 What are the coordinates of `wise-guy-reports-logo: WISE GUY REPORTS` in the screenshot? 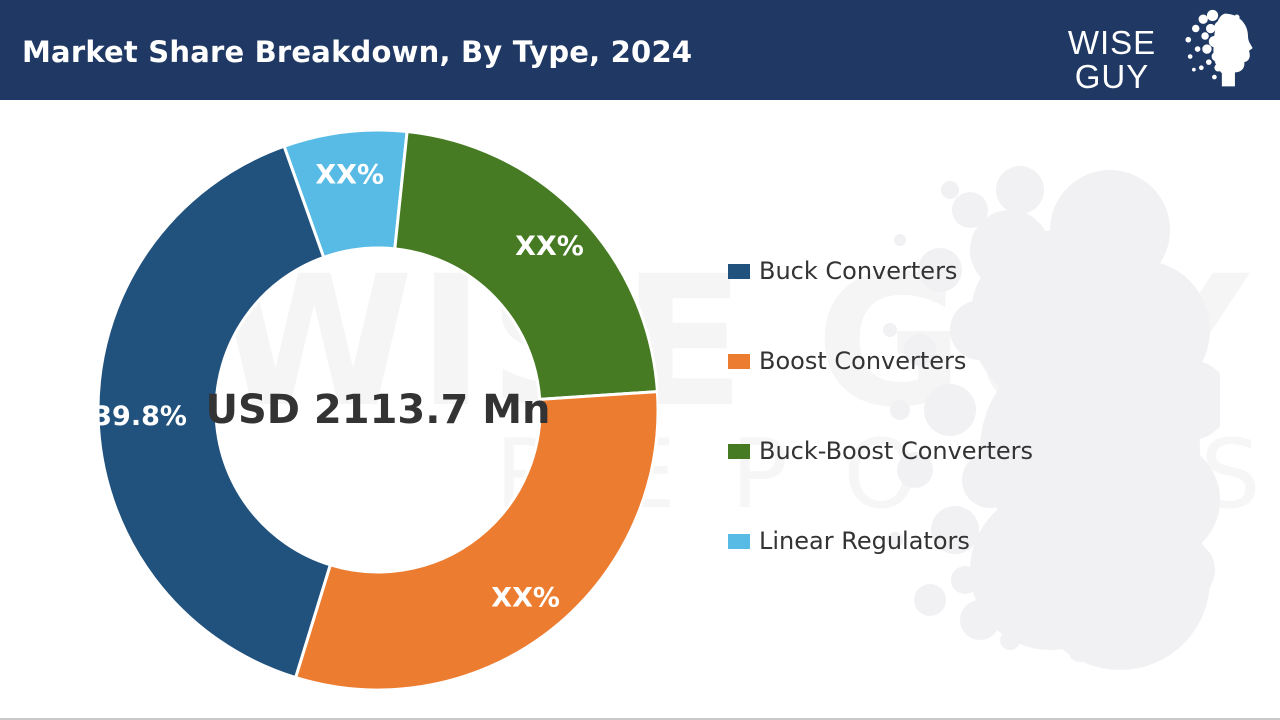 It's located at (1147, 60).